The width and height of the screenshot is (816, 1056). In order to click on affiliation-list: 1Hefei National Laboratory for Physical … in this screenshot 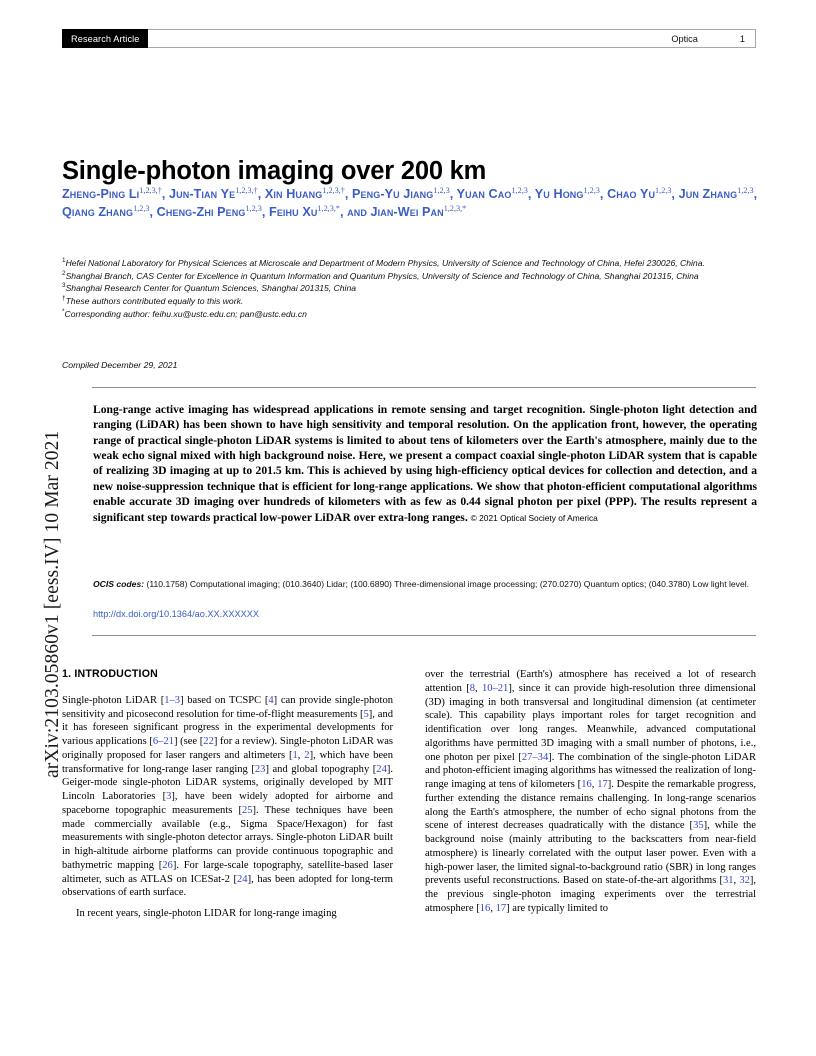, I will do `click(412, 289)`.